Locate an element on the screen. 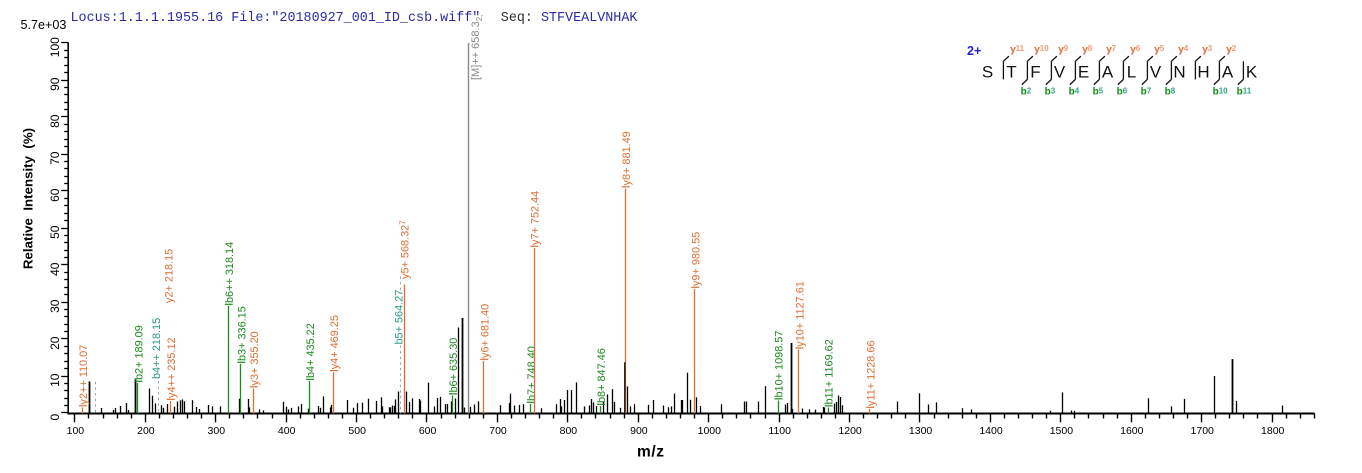 This screenshot has width=1362, height=473. svg-text: 700 is located at coordinates (498, 431).